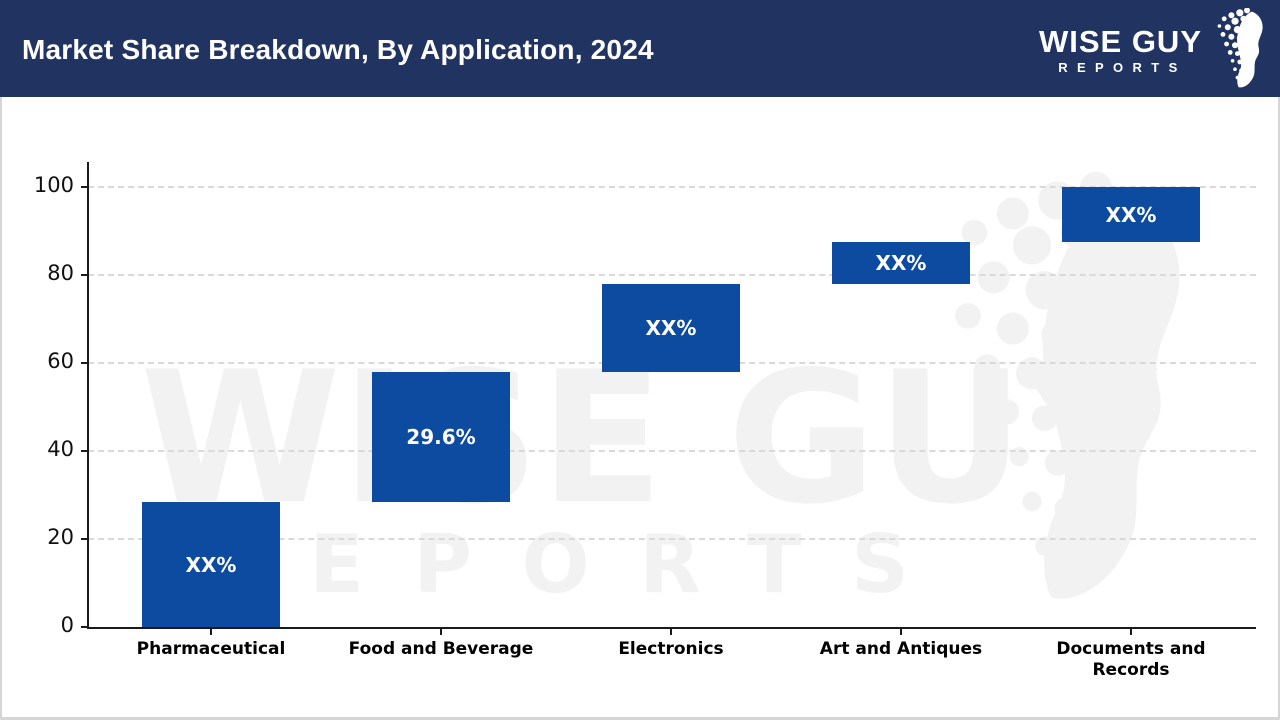 The height and width of the screenshot is (720, 1280). What do you see at coordinates (60, 449) in the screenshot?
I see `y-tick-label: 40` at bounding box center [60, 449].